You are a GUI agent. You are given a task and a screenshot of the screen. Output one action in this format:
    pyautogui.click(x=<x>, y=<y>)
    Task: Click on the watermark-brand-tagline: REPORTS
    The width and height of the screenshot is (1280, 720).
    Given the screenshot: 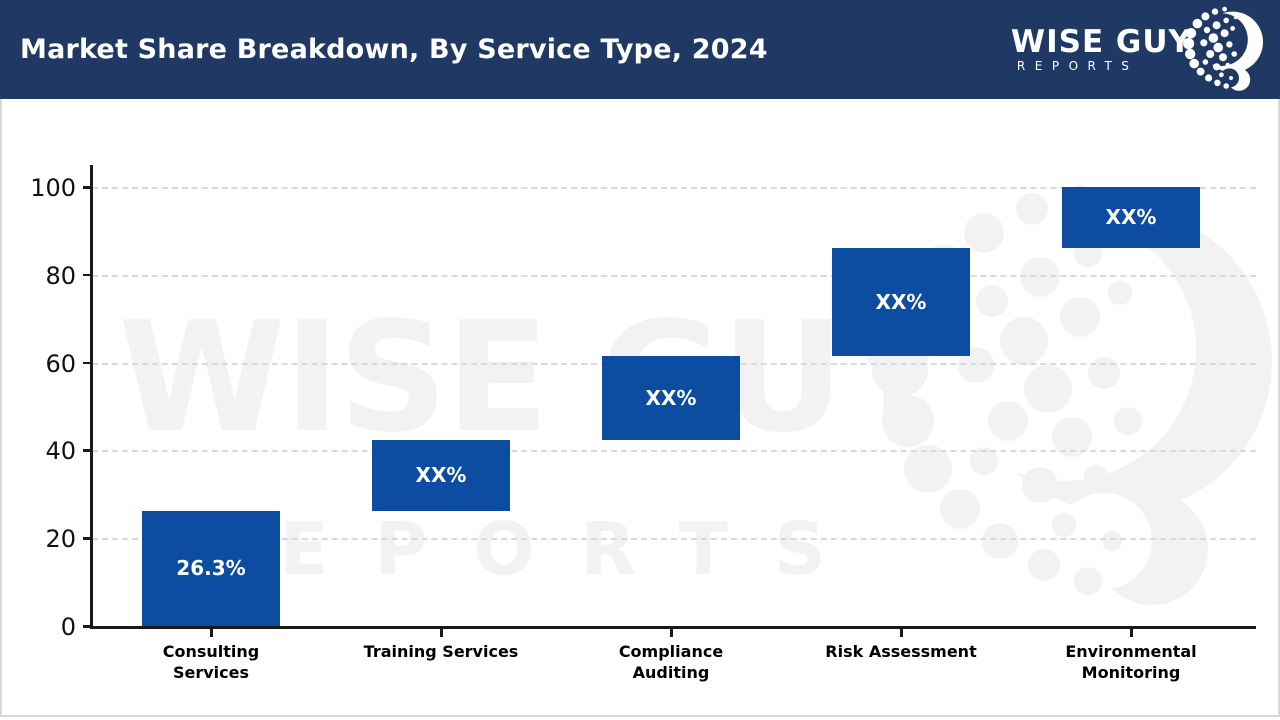 What is the action you would take?
    pyautogui.click(x=525, y=549)
    